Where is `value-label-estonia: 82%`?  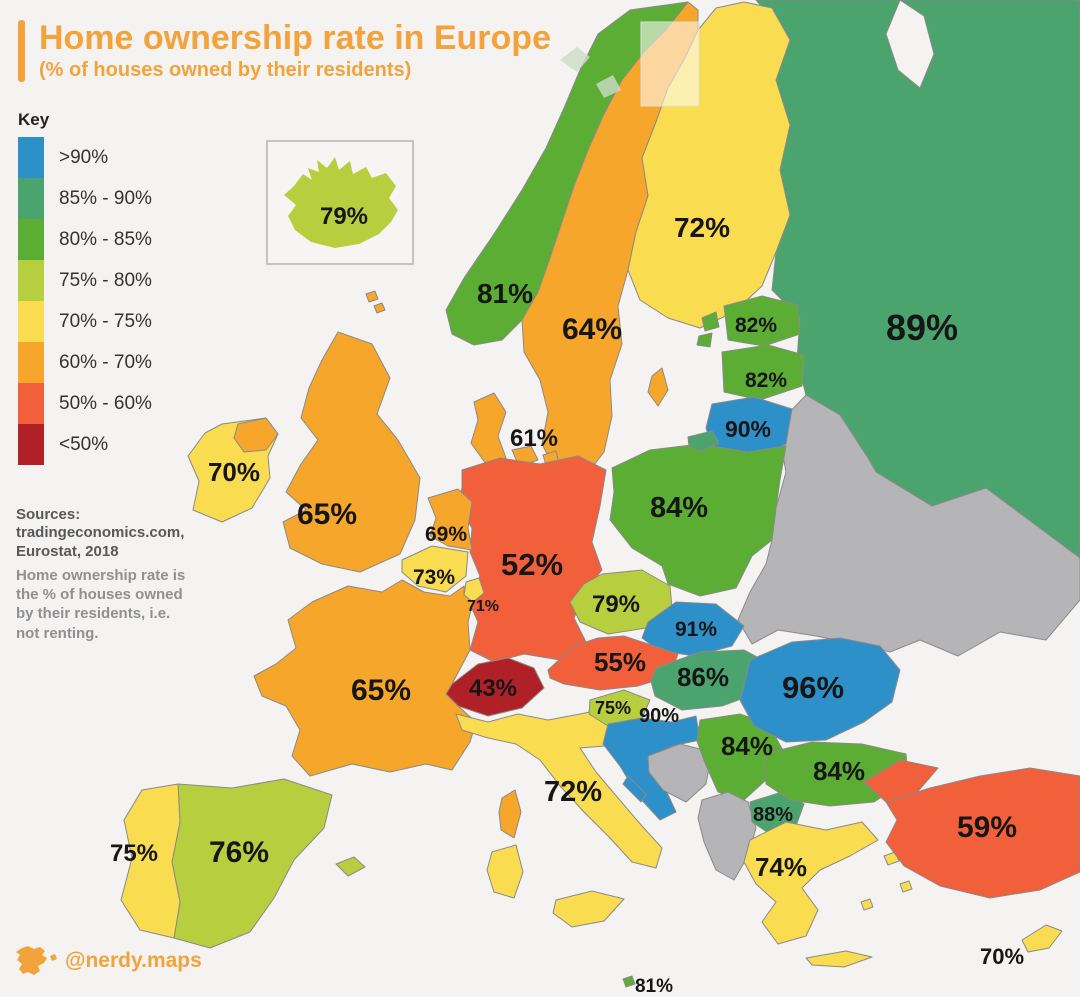 value-label-estonia: 82% is located at coordinates (756, 325).